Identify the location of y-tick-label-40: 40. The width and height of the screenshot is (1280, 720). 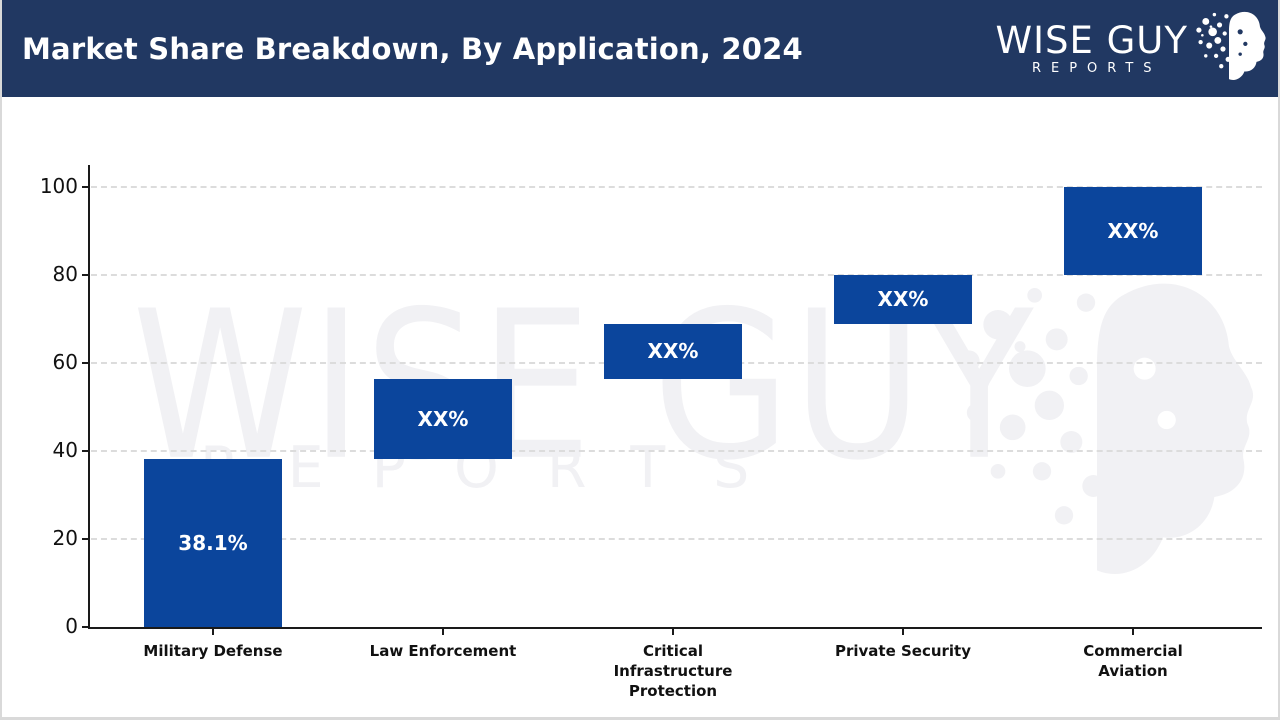
(65, 450).